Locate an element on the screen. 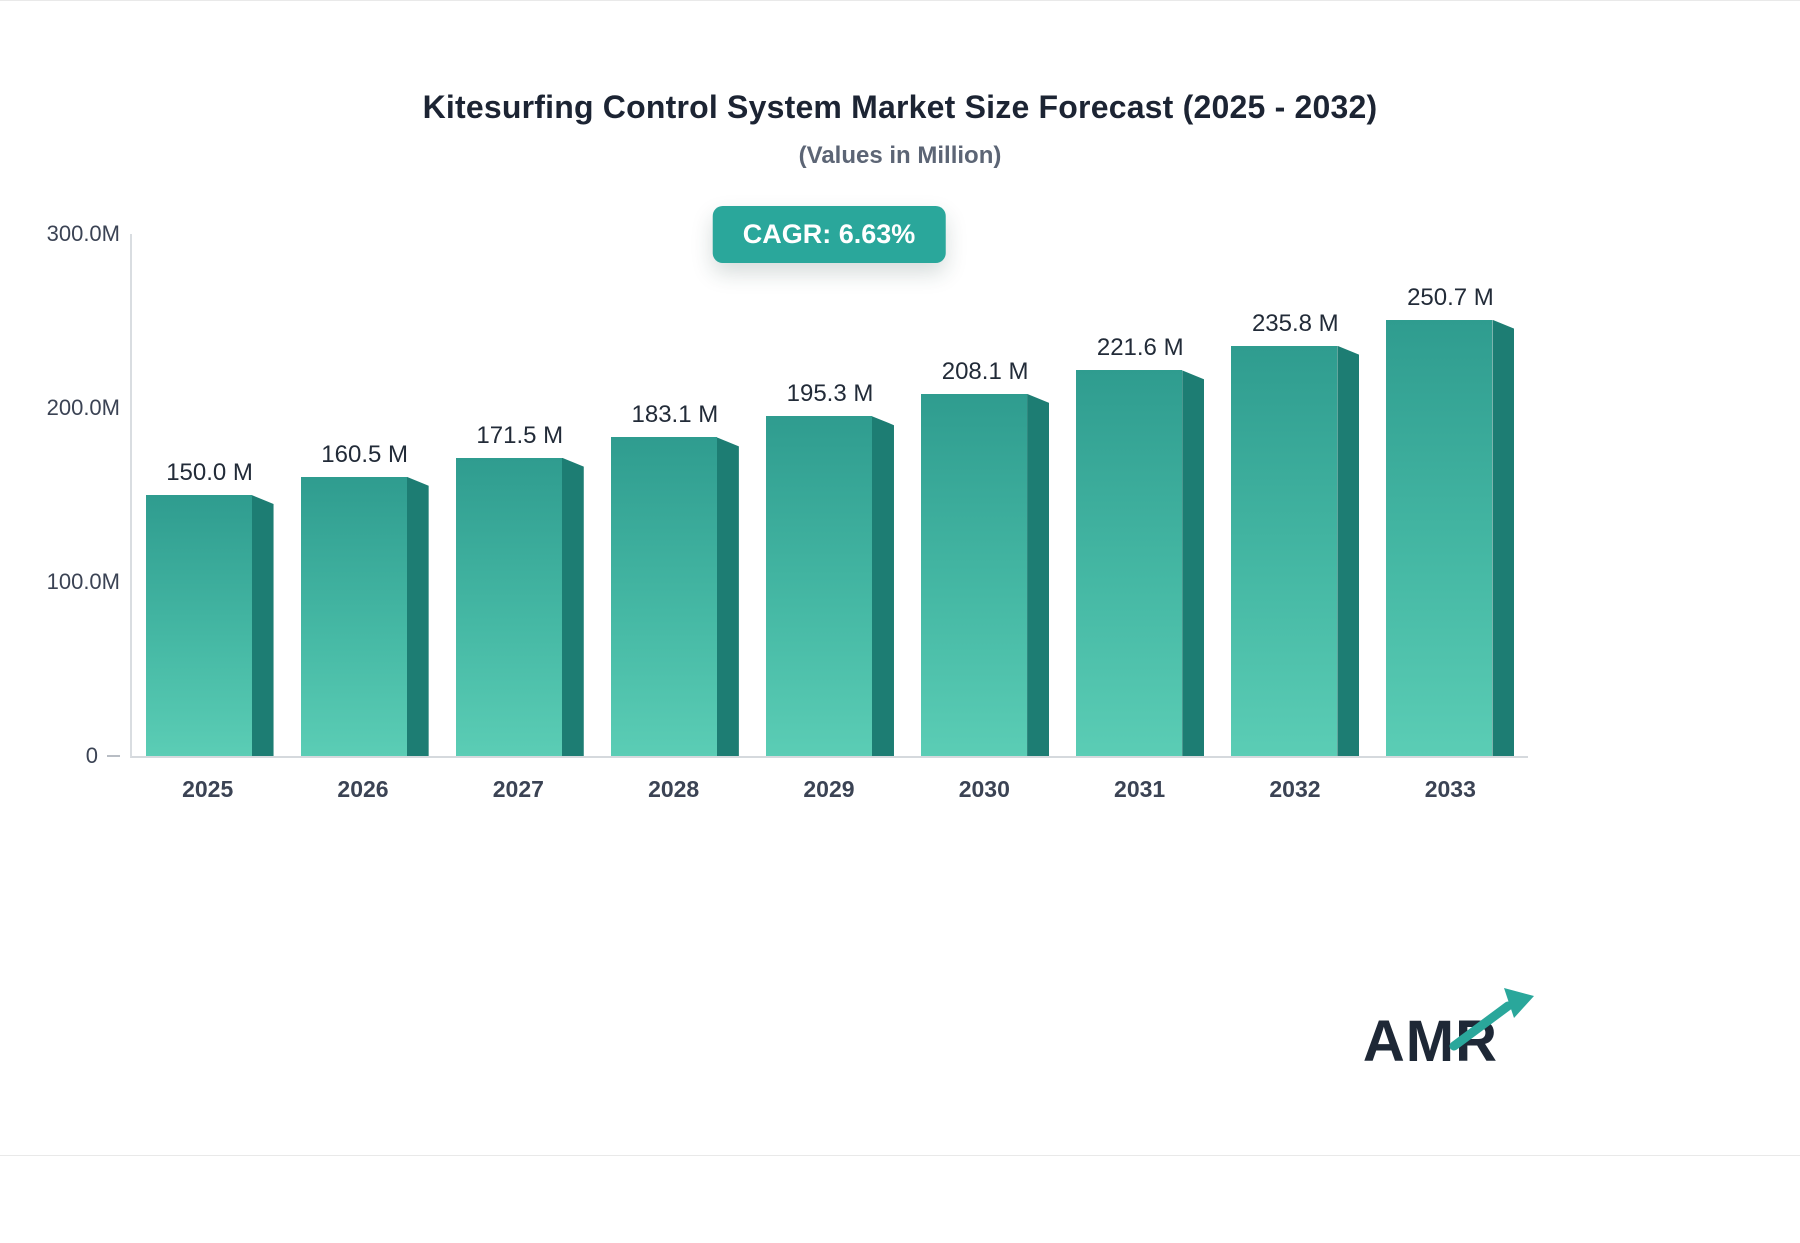 The height and width of the screenshot is (1243, 1800). bar-column: 150.0 M is located at coordinates (209, 495).